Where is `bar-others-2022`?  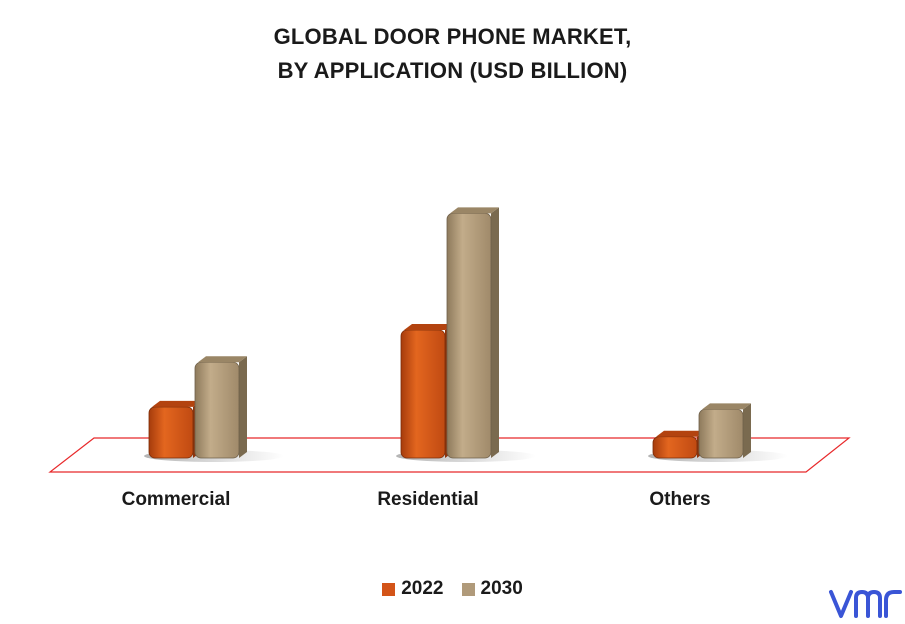 bar-others-2022 is located at coordinates (678, 444).